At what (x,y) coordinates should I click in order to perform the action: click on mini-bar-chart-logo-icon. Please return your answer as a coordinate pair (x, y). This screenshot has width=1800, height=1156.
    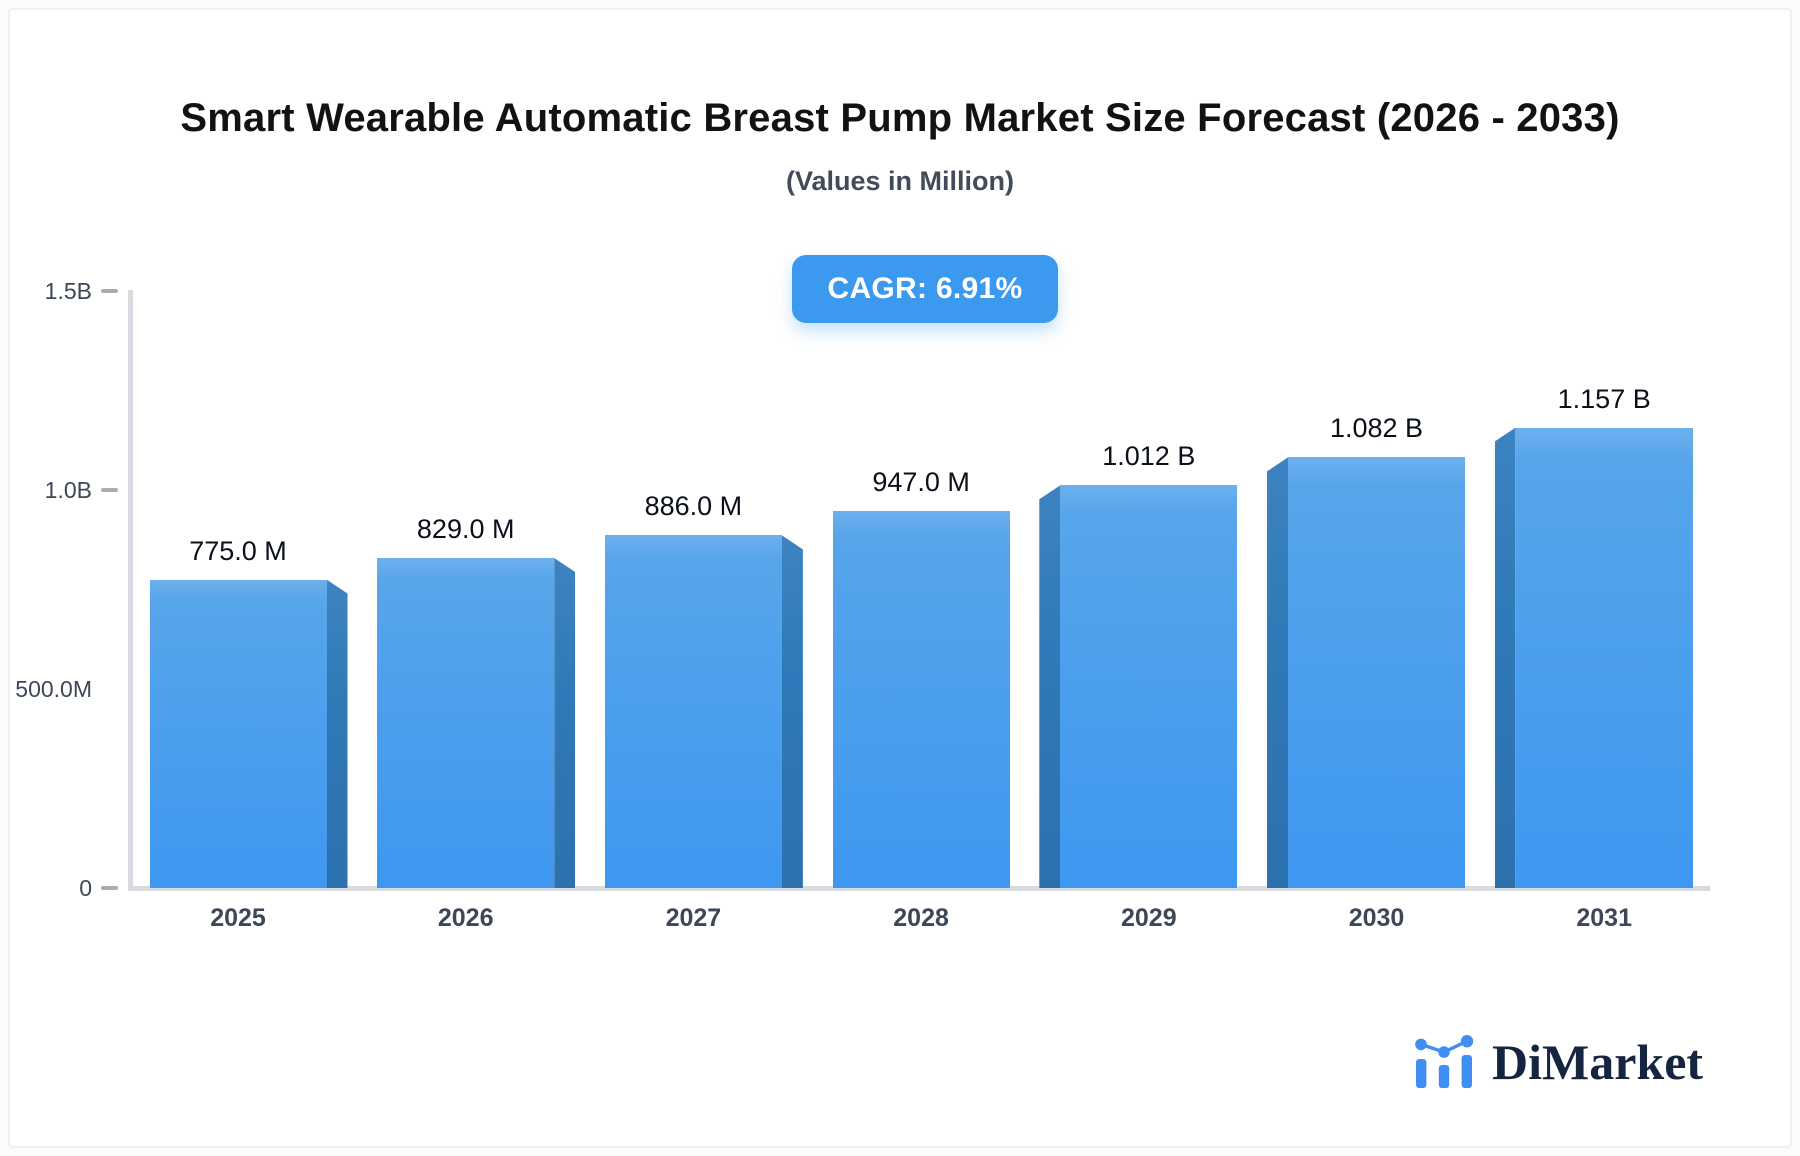
    Looking at the image, I should click on (1445, 1062).